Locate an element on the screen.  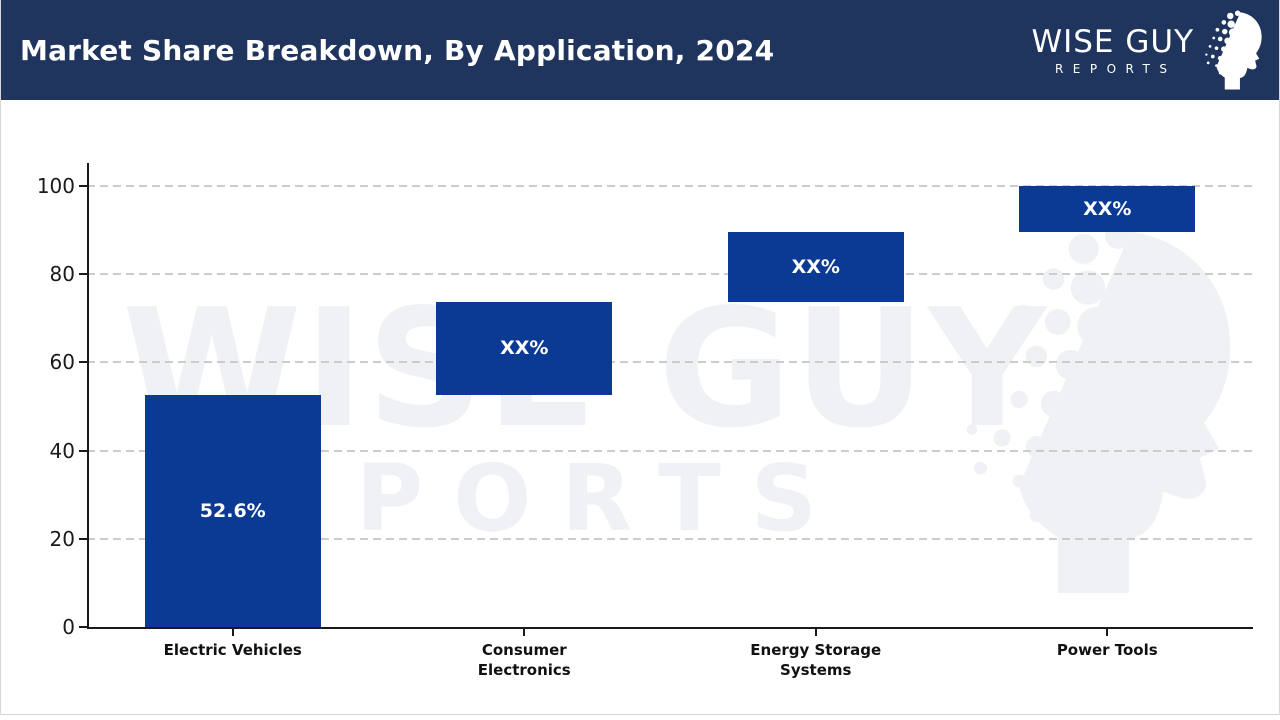
wise-guy-logo: WISE GUY REPORTS is located at coordinates (1143, 50).